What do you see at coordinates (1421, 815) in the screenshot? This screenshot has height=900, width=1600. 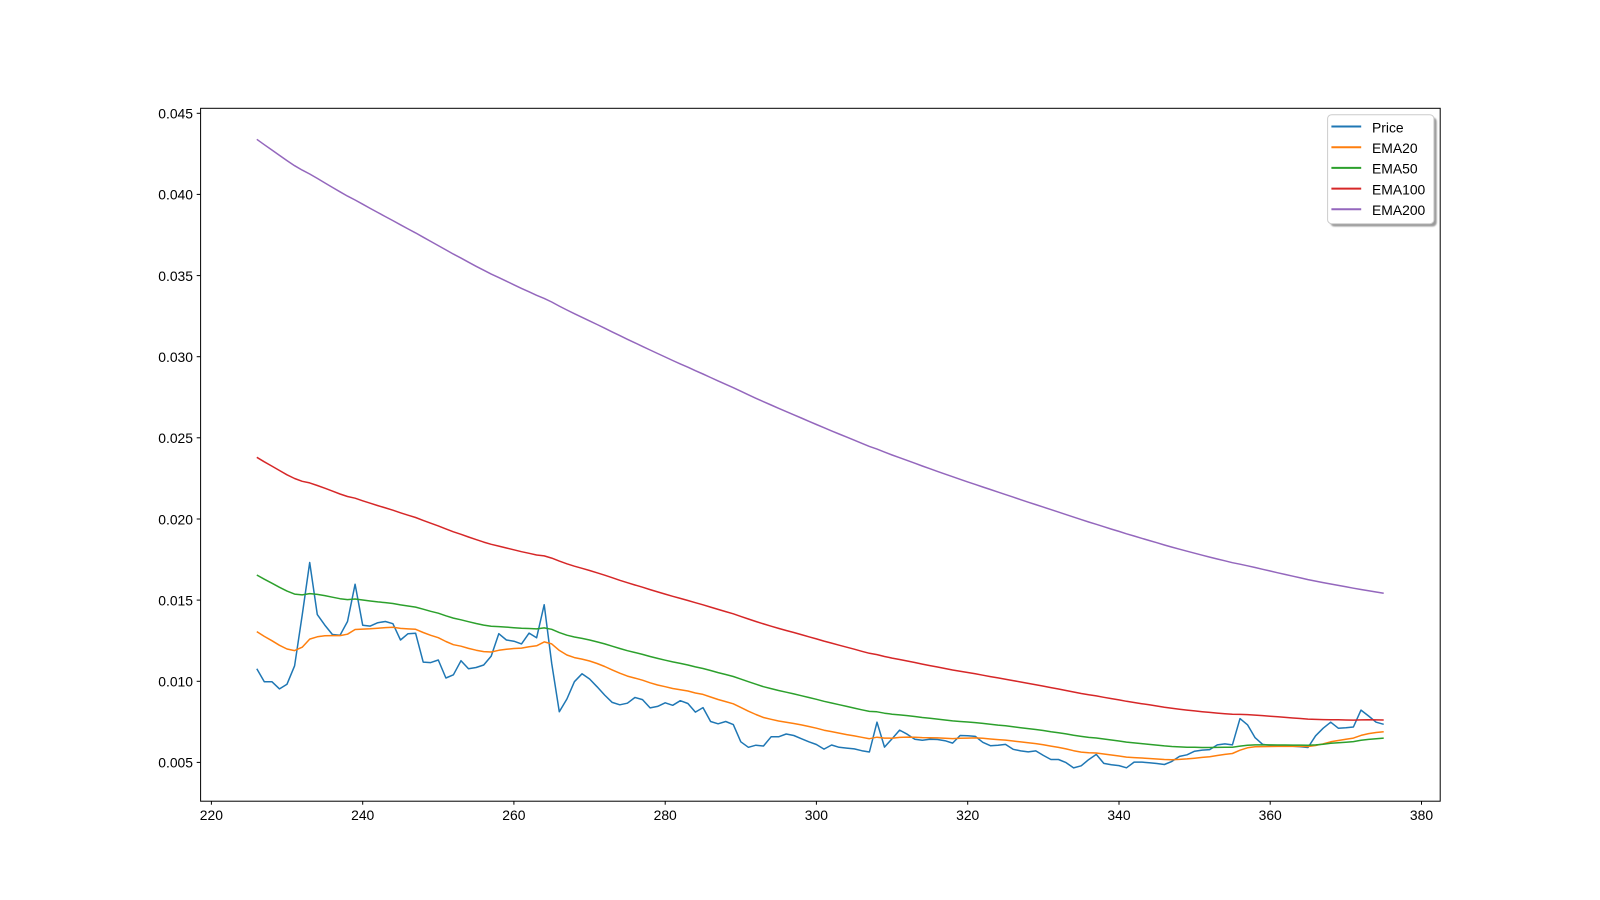 I see `svg-text: 380` at bounding box center [1421, 815].